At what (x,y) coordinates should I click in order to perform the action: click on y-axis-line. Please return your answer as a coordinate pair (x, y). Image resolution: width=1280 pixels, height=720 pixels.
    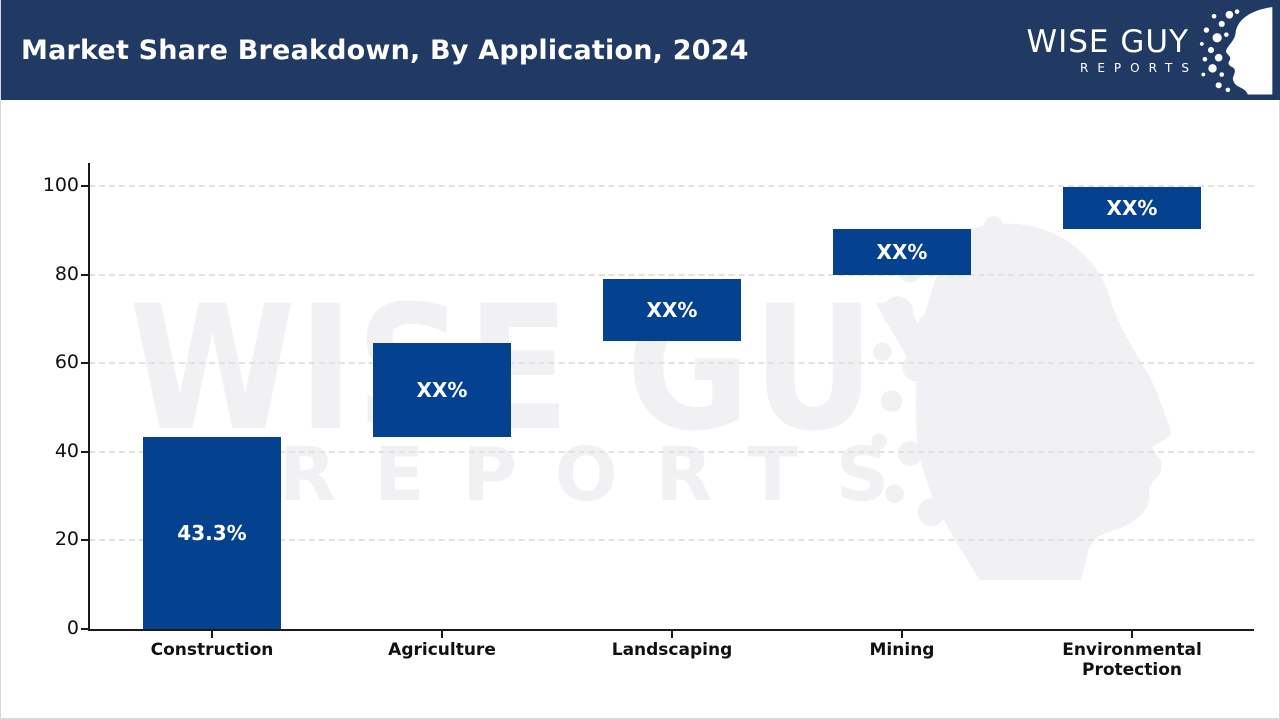
    Looking at the image, I should click on (89, 397).